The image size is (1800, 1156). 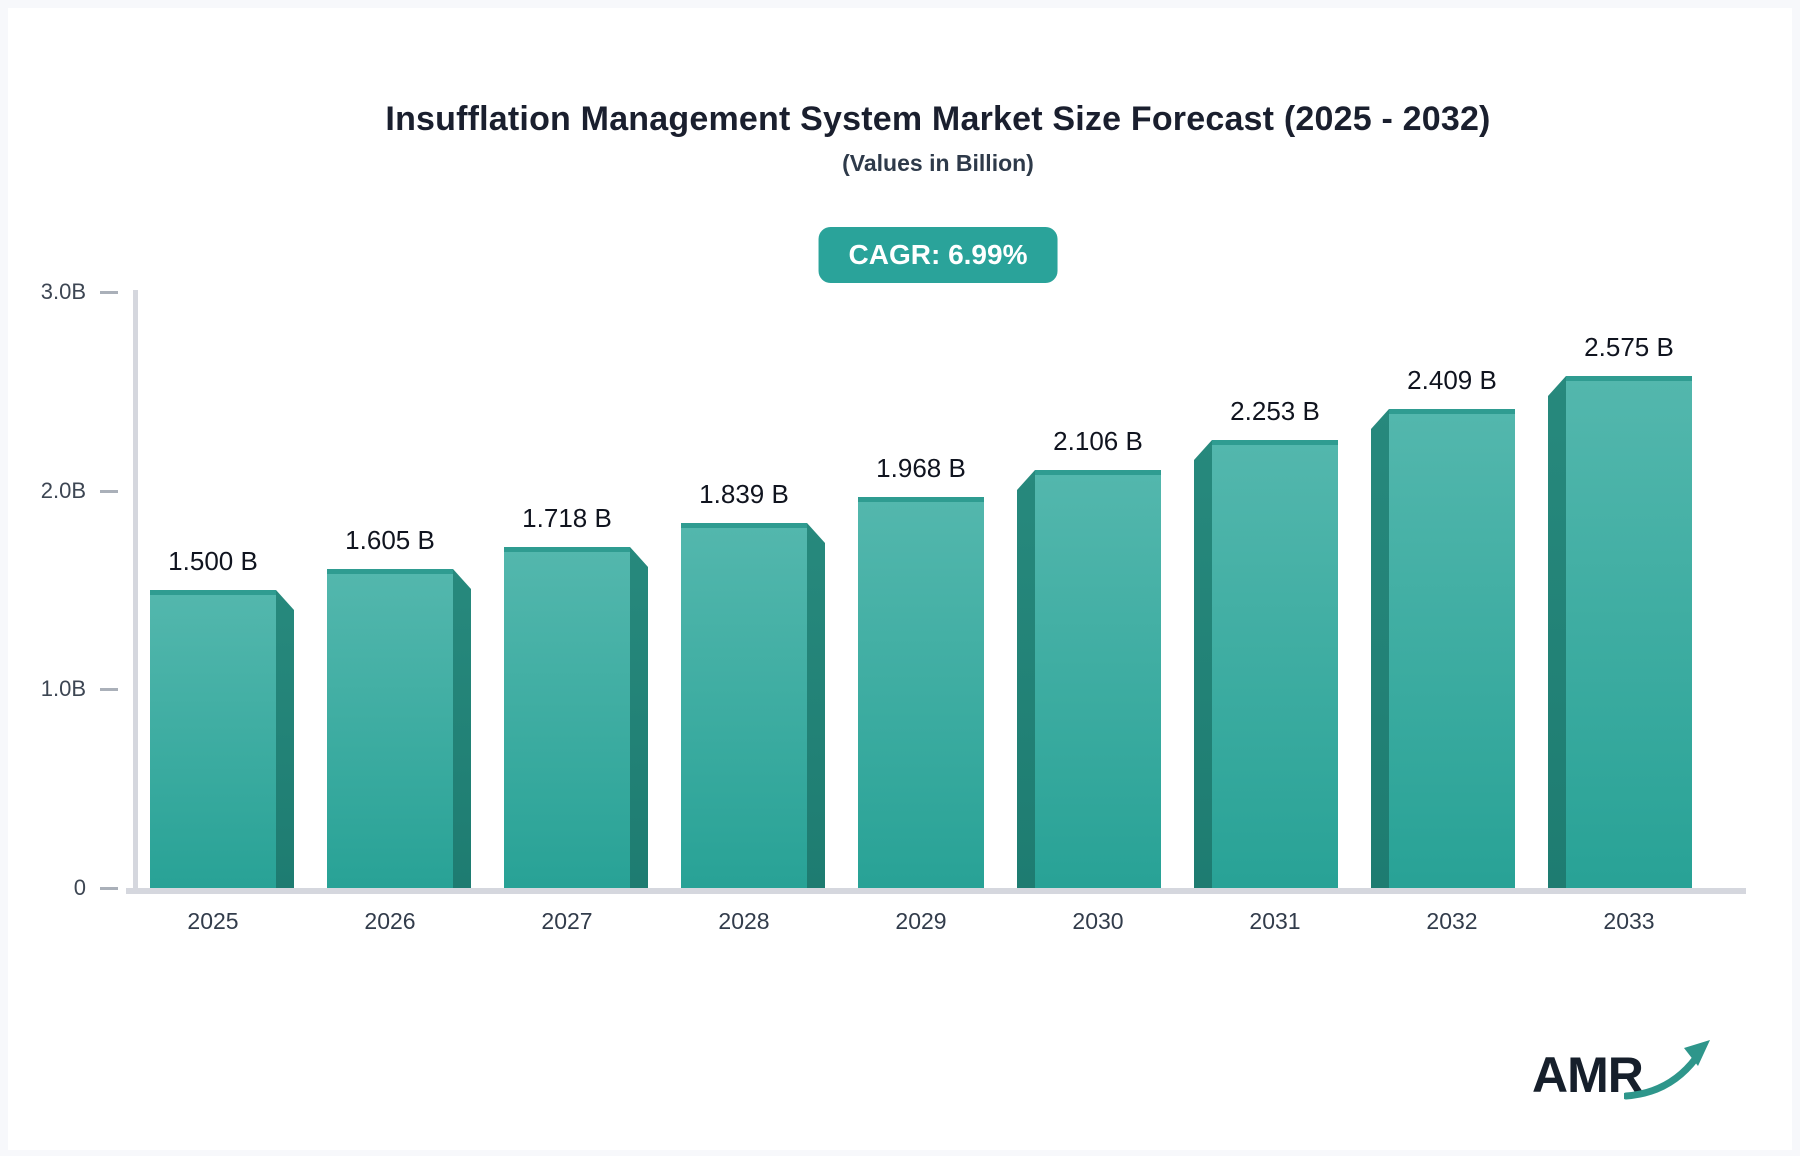 What do you see at coordinates (390, 728) in the screenshot?
I see `bar-2026` at bounding box center [390, 728].